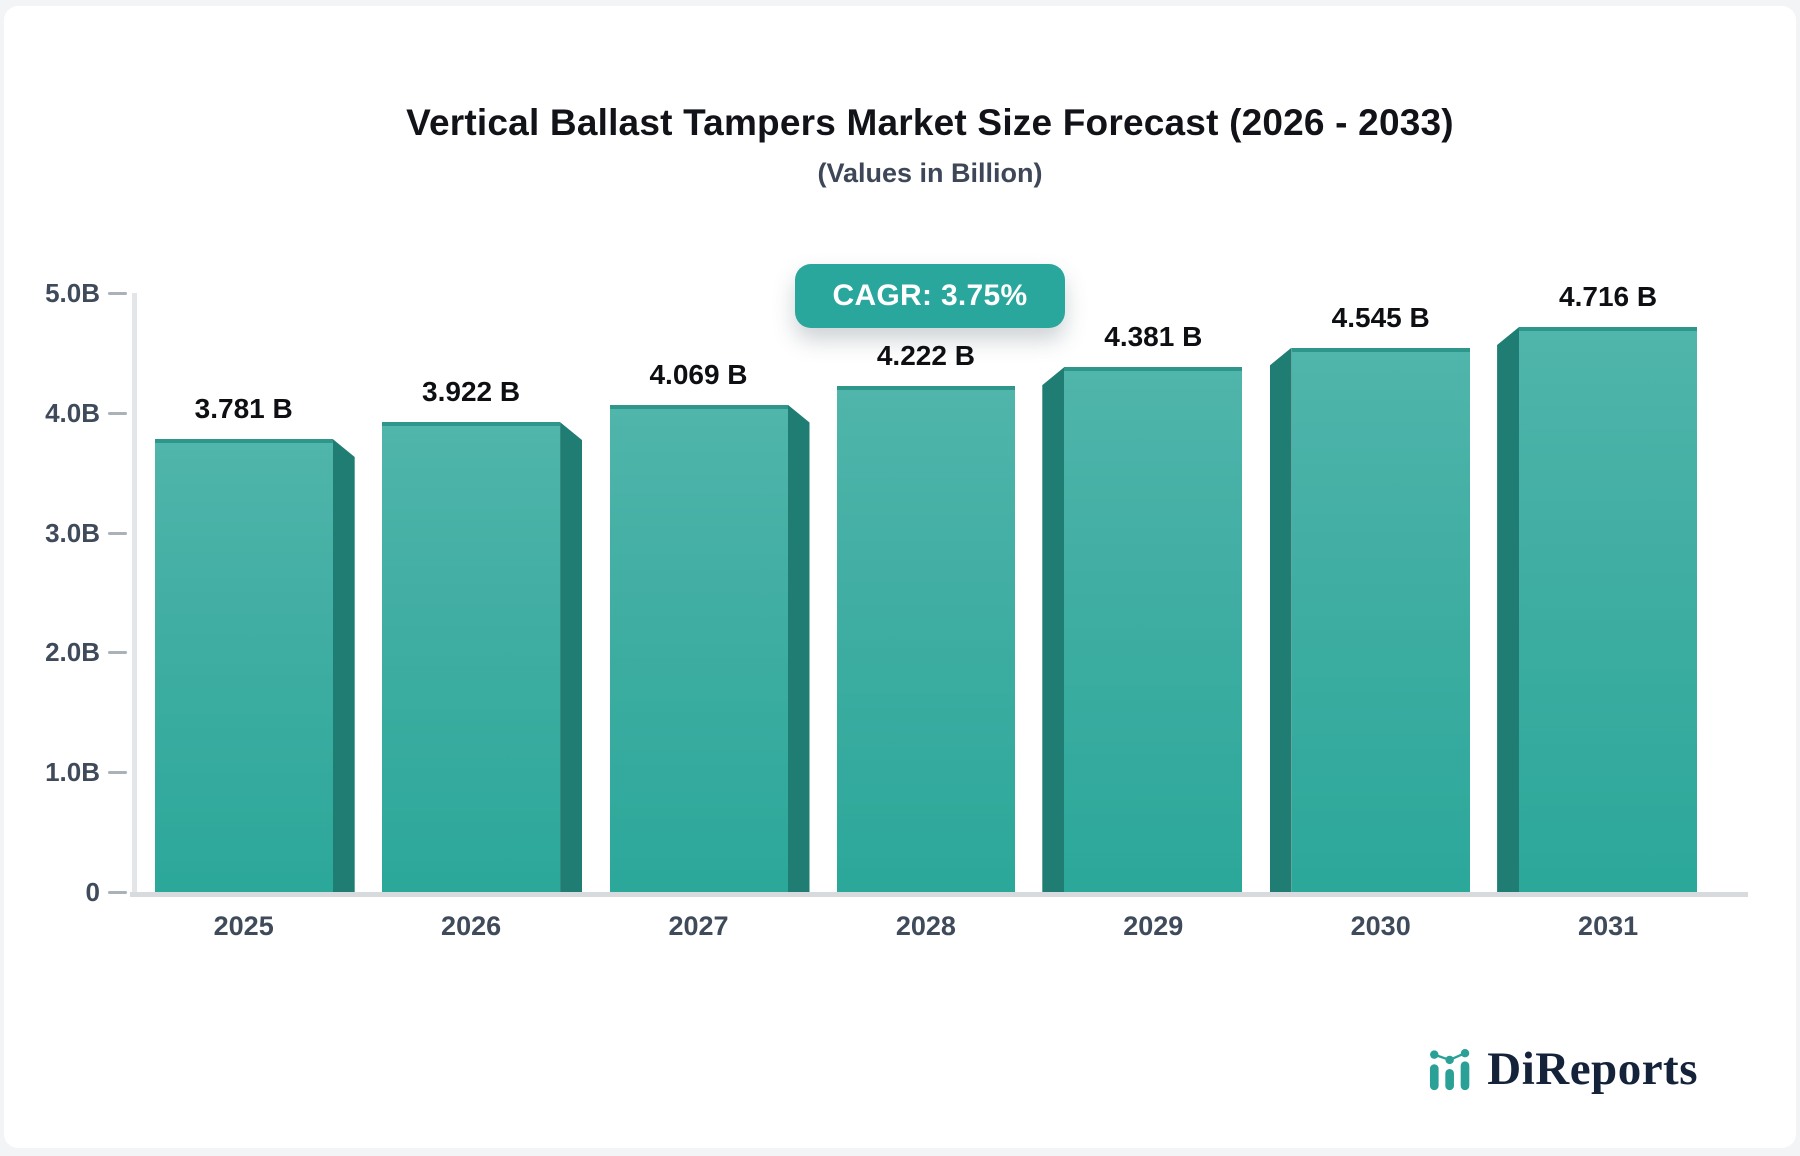 The height and width of the screenshot is (1156, 1800). I want to click on bar-value-label: 3.781 B, so click(243, 409).